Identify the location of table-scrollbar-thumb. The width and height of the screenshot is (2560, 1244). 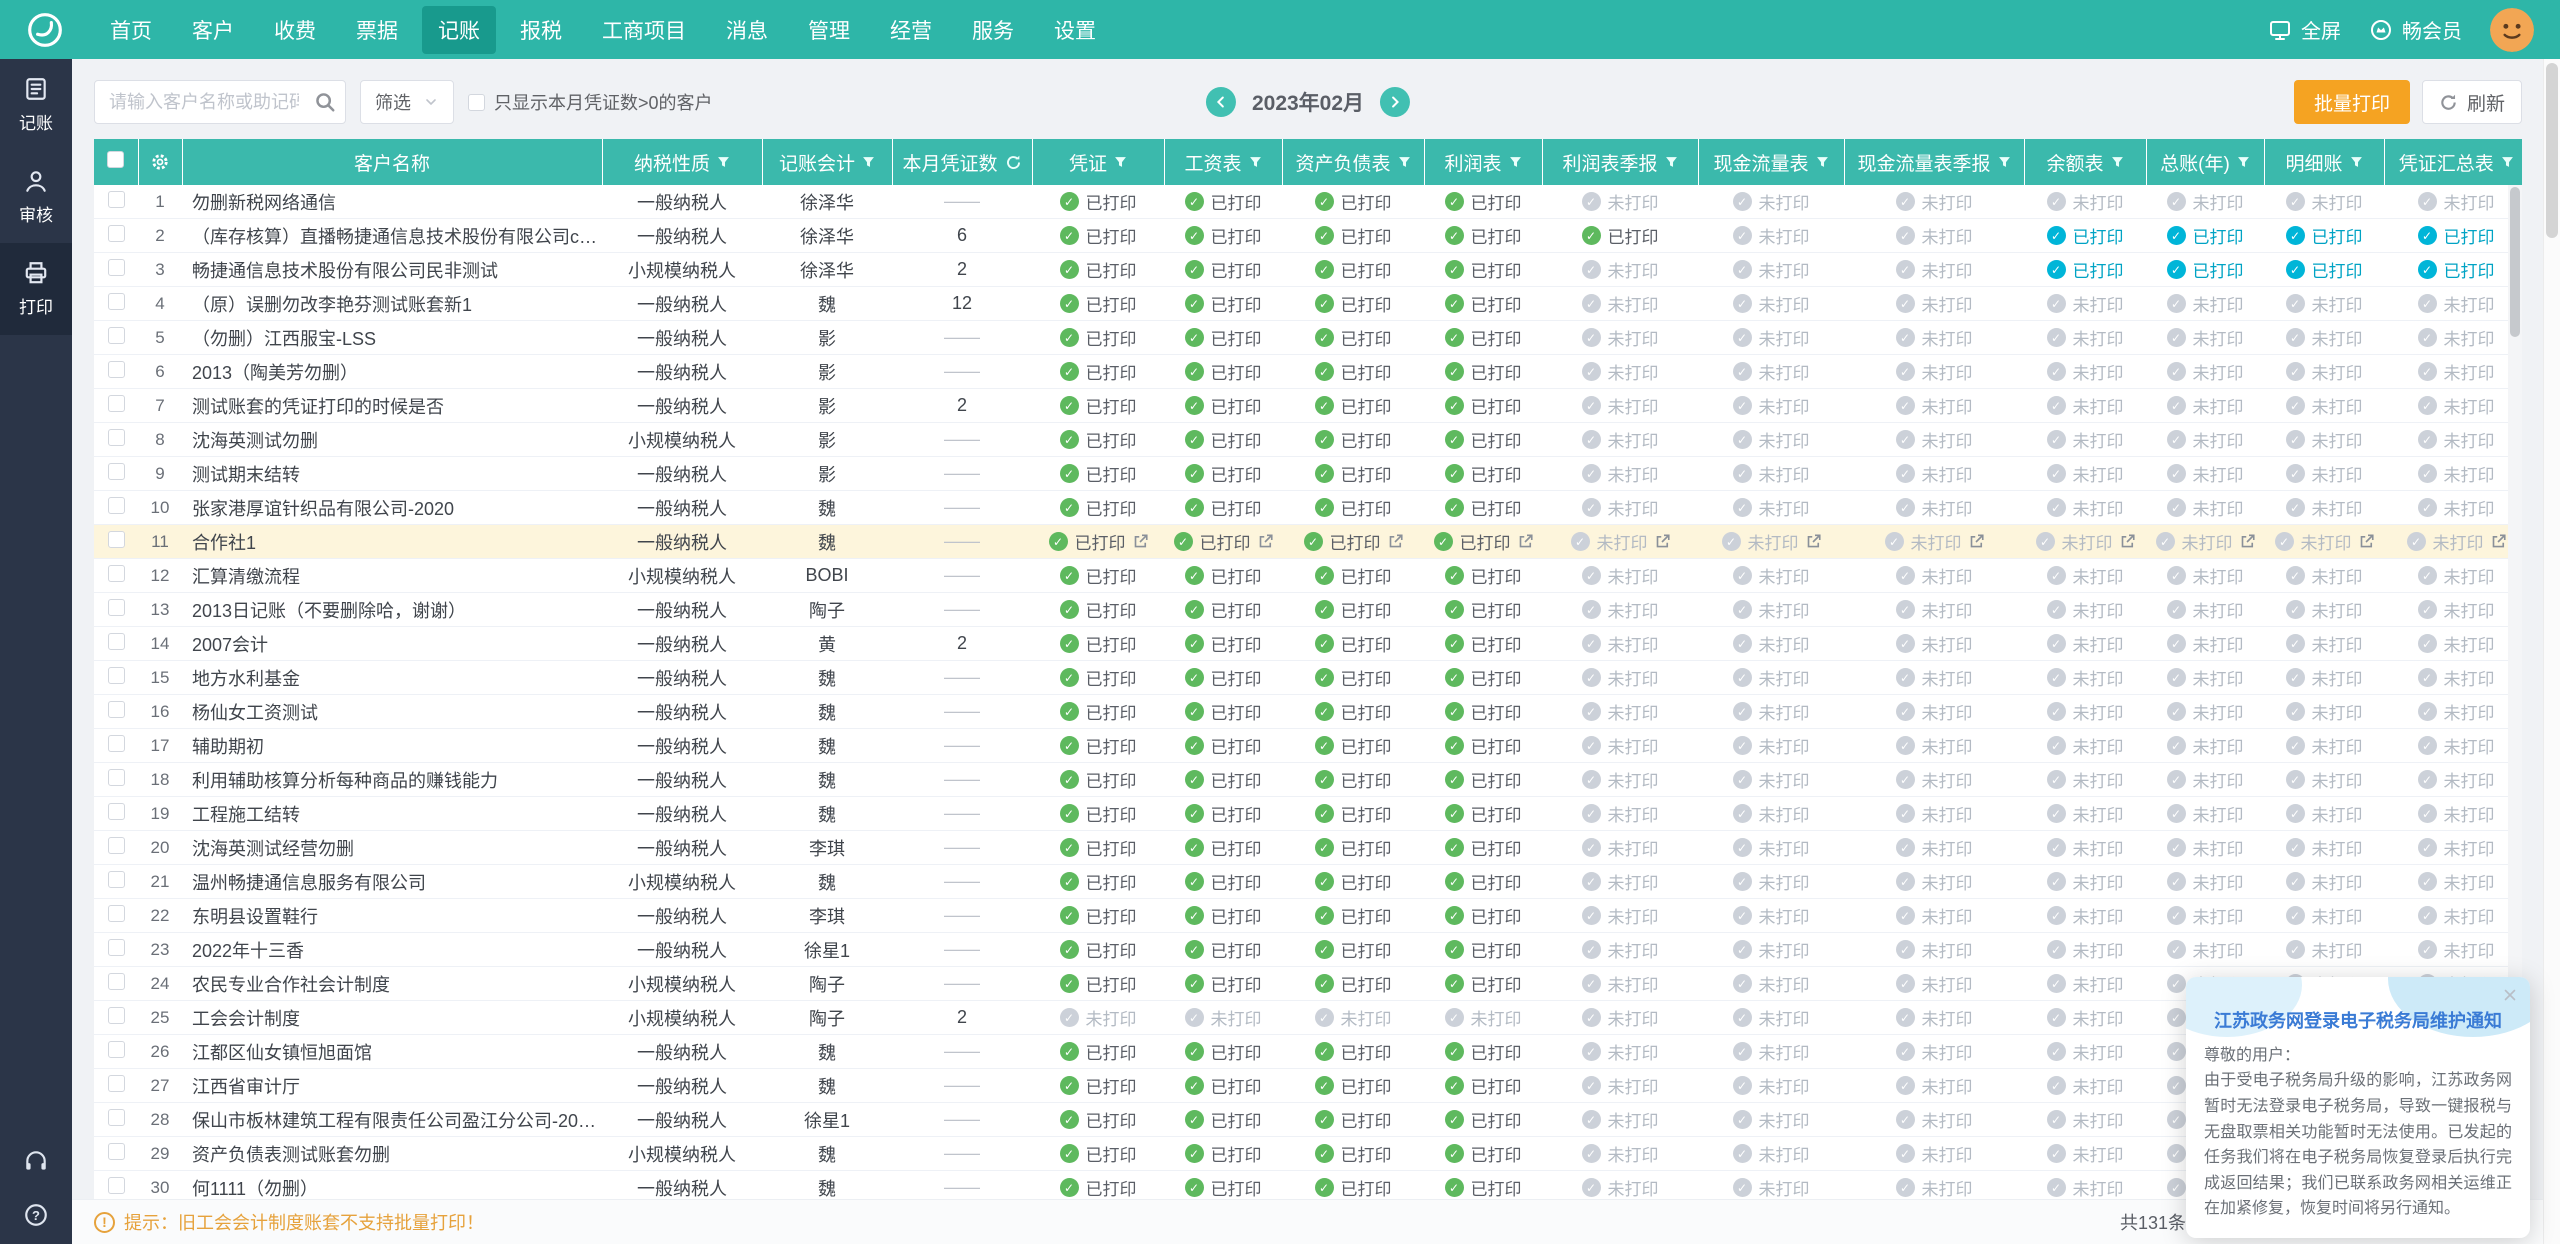
(2515, 262).